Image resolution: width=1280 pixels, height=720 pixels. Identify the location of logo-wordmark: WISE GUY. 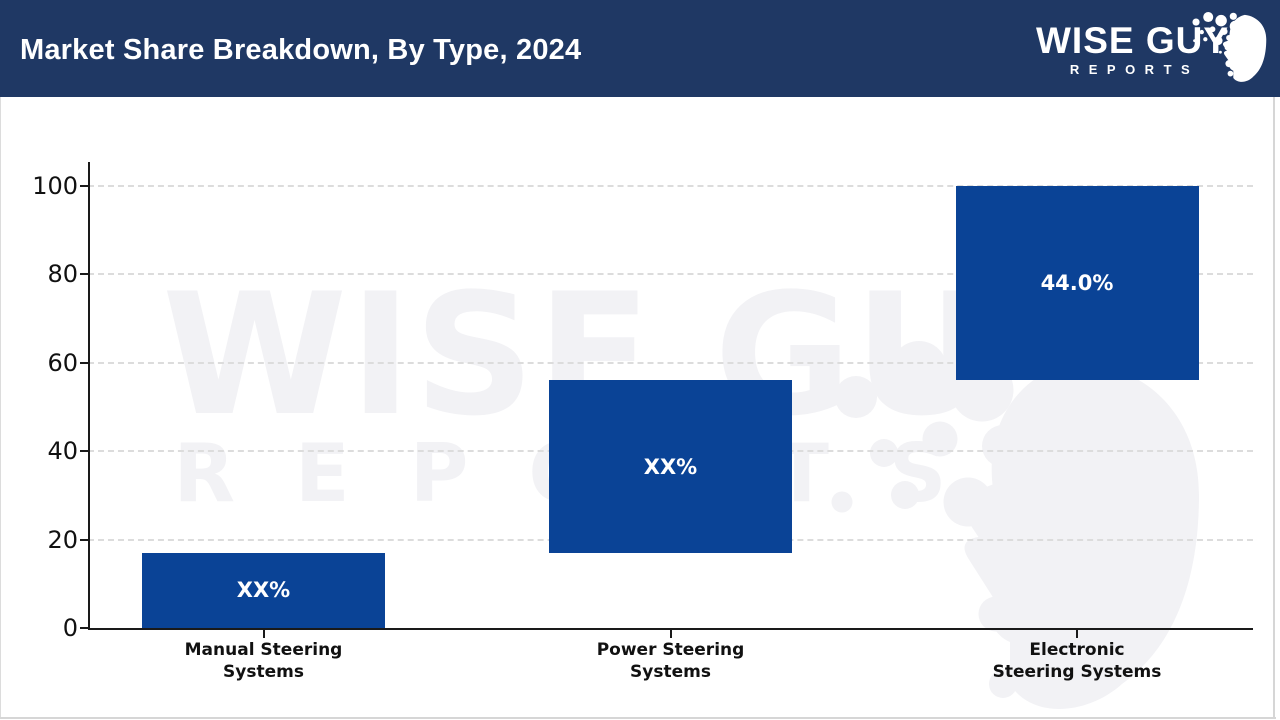
(1133, 40).